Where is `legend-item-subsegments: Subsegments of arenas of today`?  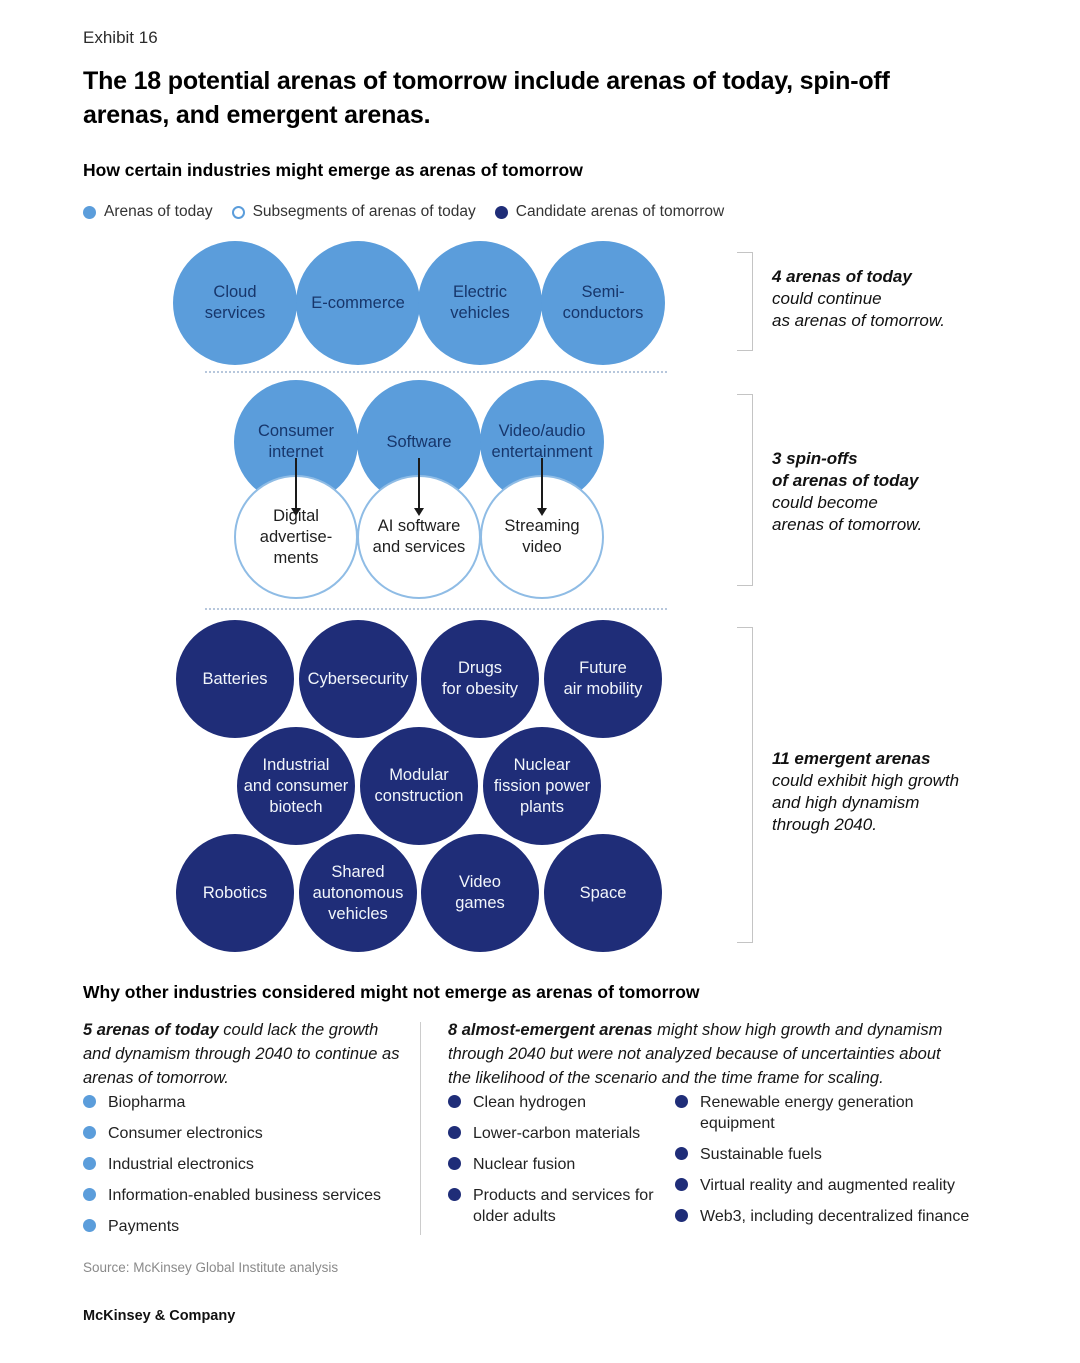
legend-item-subsegments: Subsegments of arenas of today is located at coordinates (353, 212).